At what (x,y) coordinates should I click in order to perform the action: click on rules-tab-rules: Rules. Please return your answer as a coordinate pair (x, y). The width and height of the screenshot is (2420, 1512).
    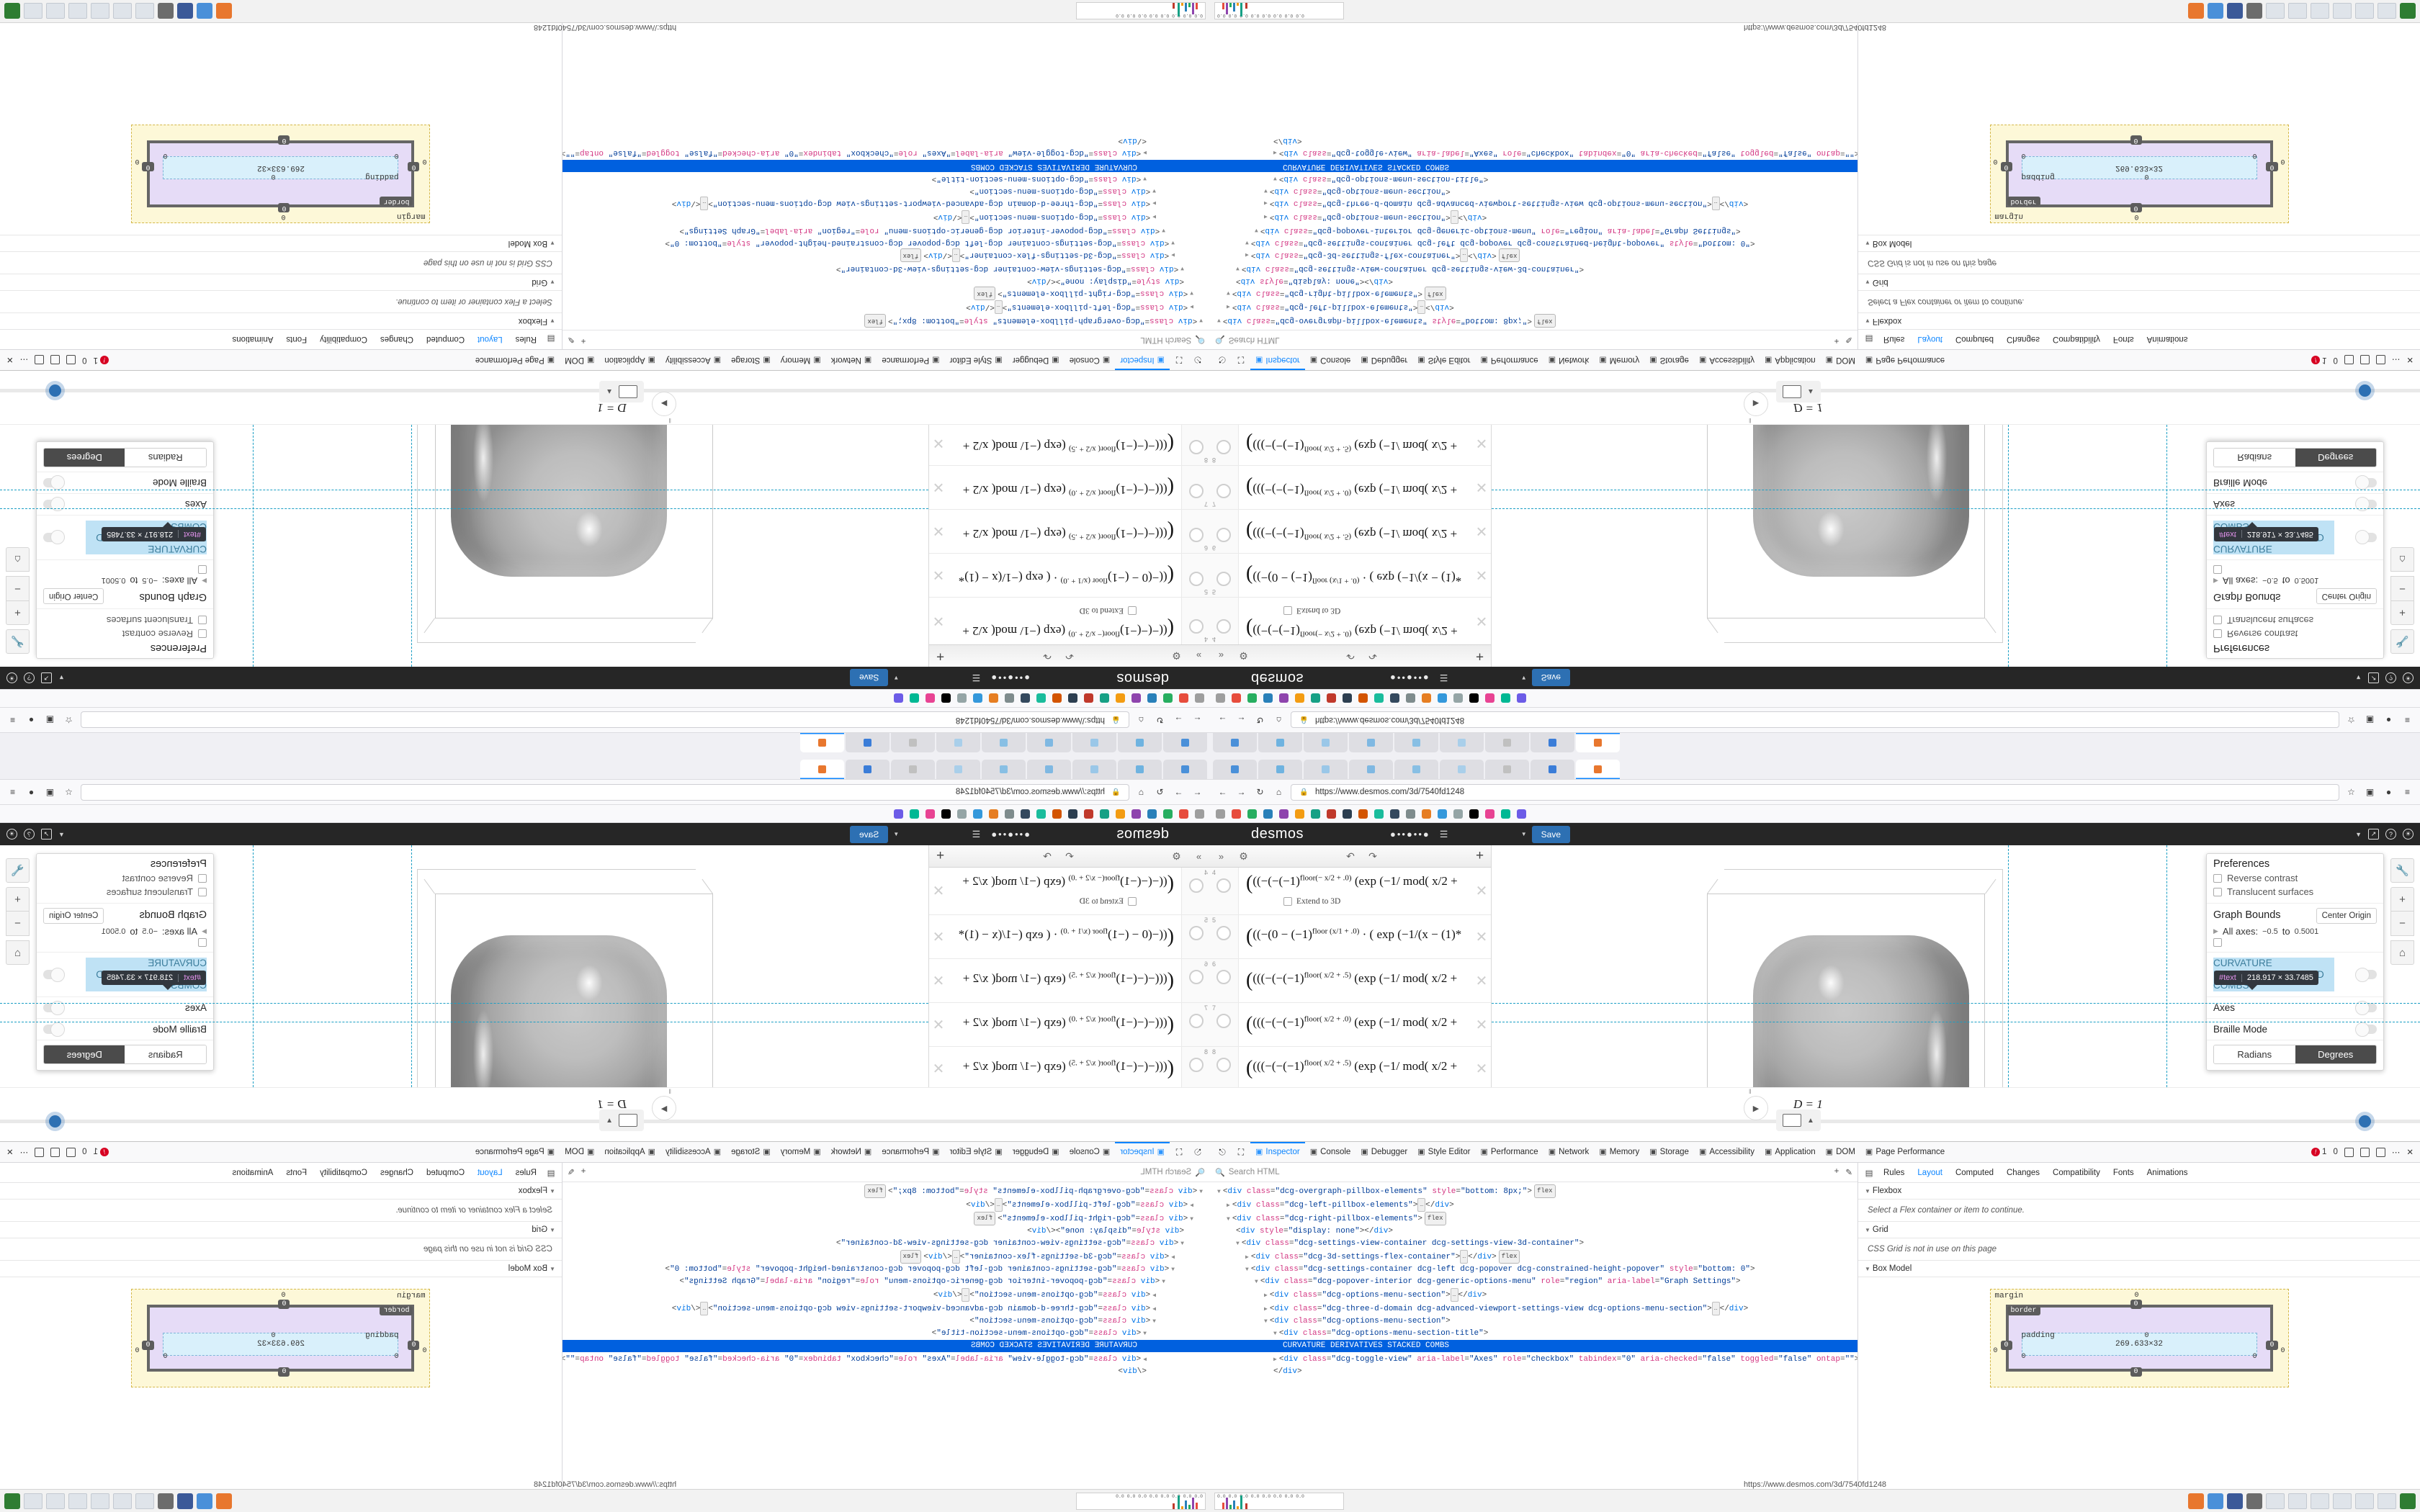
    Looking at the image, I should click on (526, 1172).